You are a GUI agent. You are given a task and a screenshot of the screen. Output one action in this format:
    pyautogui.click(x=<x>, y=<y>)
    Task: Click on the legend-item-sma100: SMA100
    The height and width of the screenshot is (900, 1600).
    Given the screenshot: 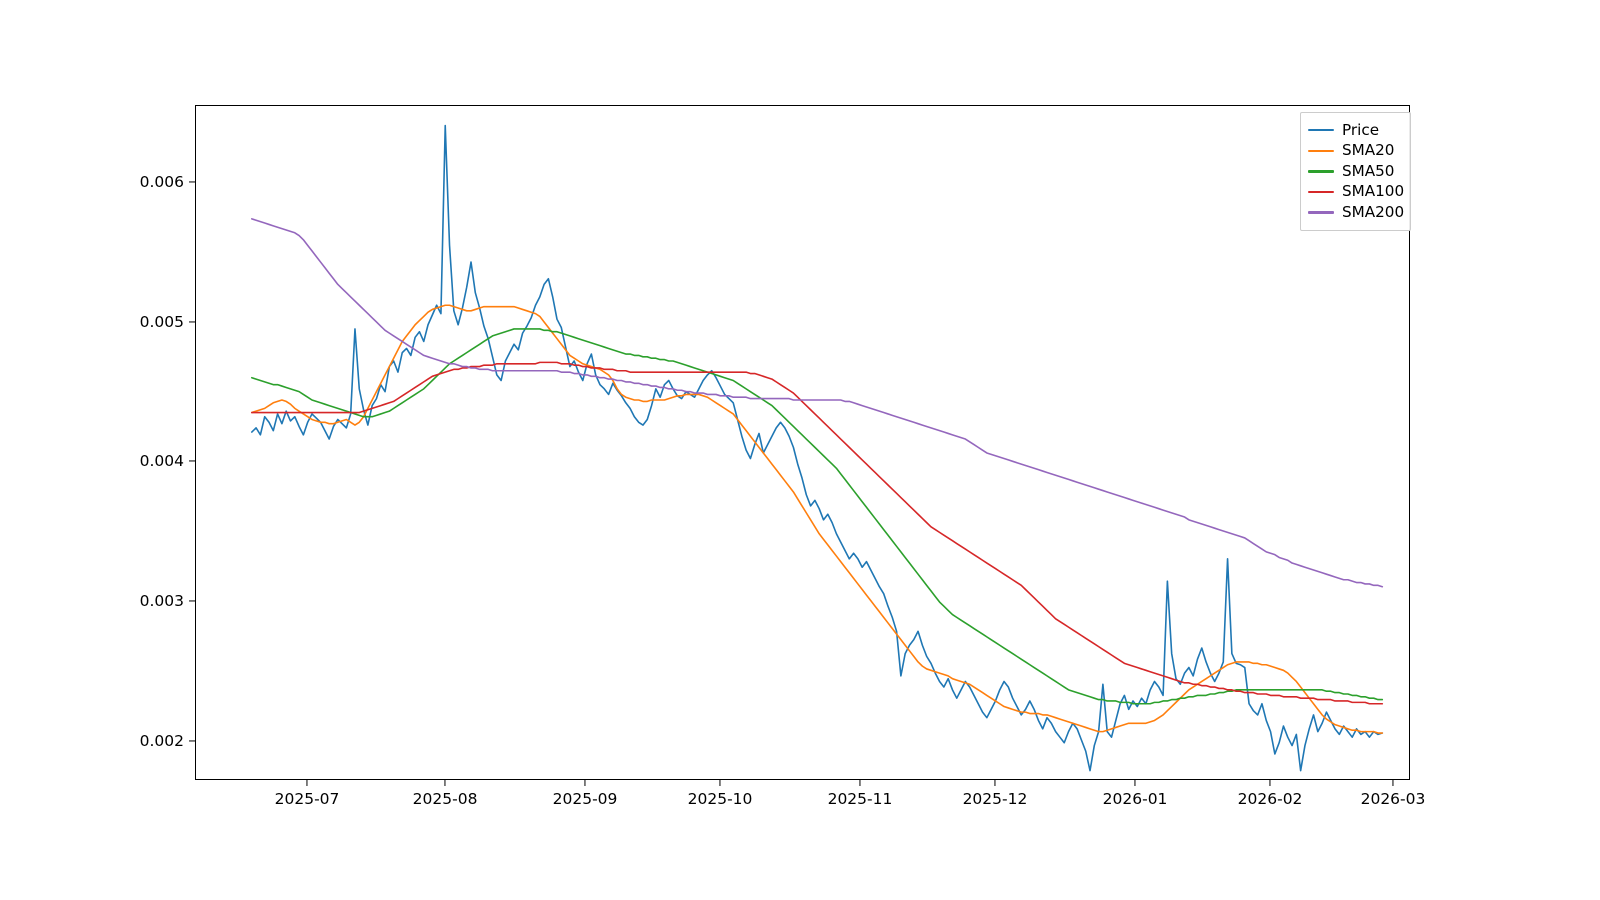 What is the action you would take?
    pyautogui.click(x=1356, y=192)
    